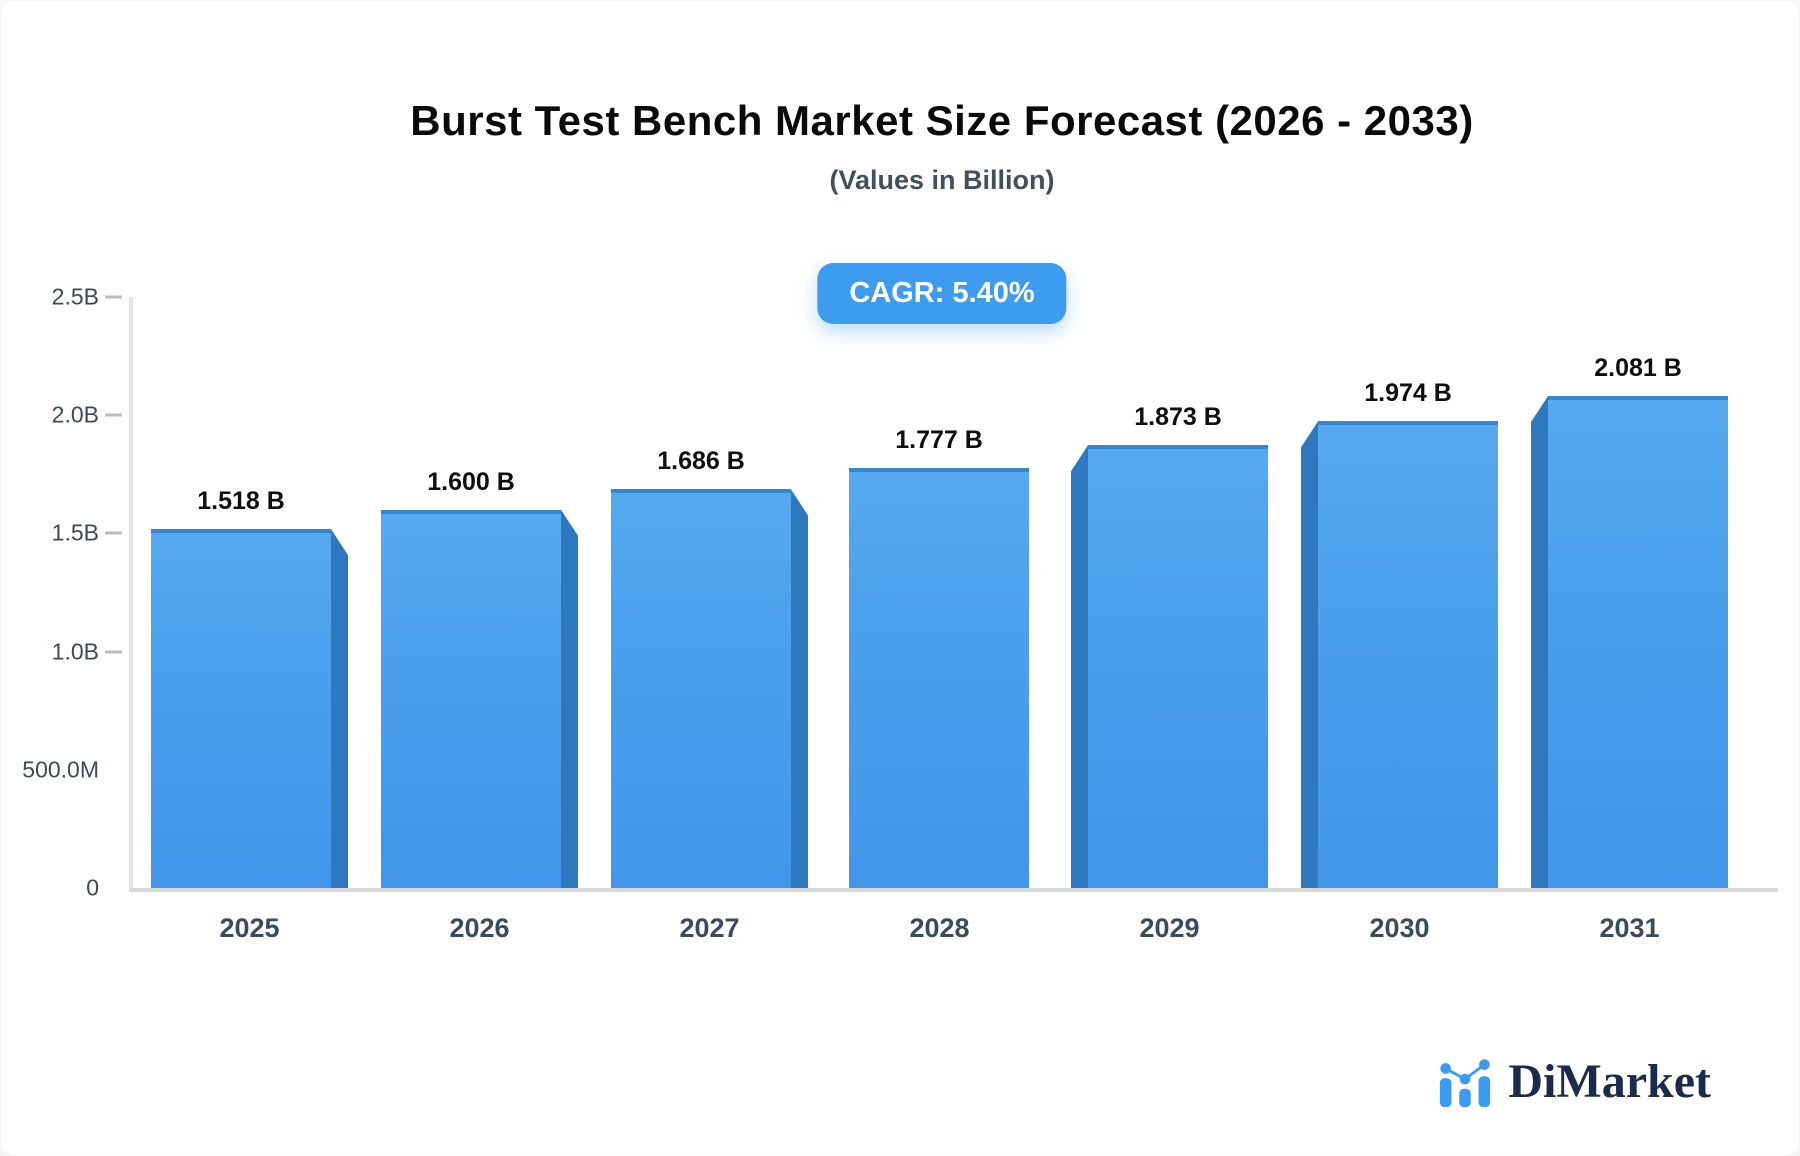 The image size is (1800, 1156). I want to click on x-axis-label-2029: 2029, so click(1169, 928).